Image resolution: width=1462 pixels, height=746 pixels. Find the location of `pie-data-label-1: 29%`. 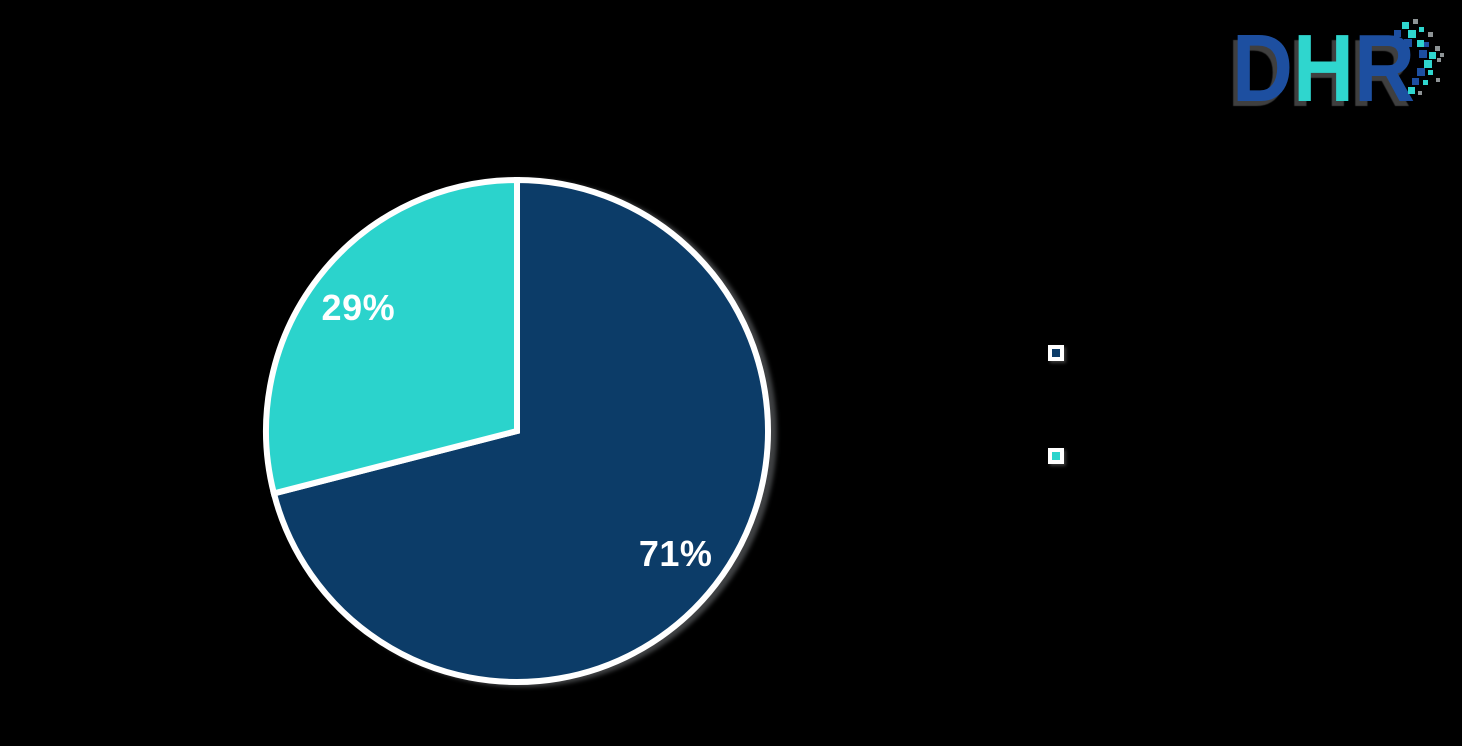

pie-data-label-1: 29% is located at coordinates (358, 307).